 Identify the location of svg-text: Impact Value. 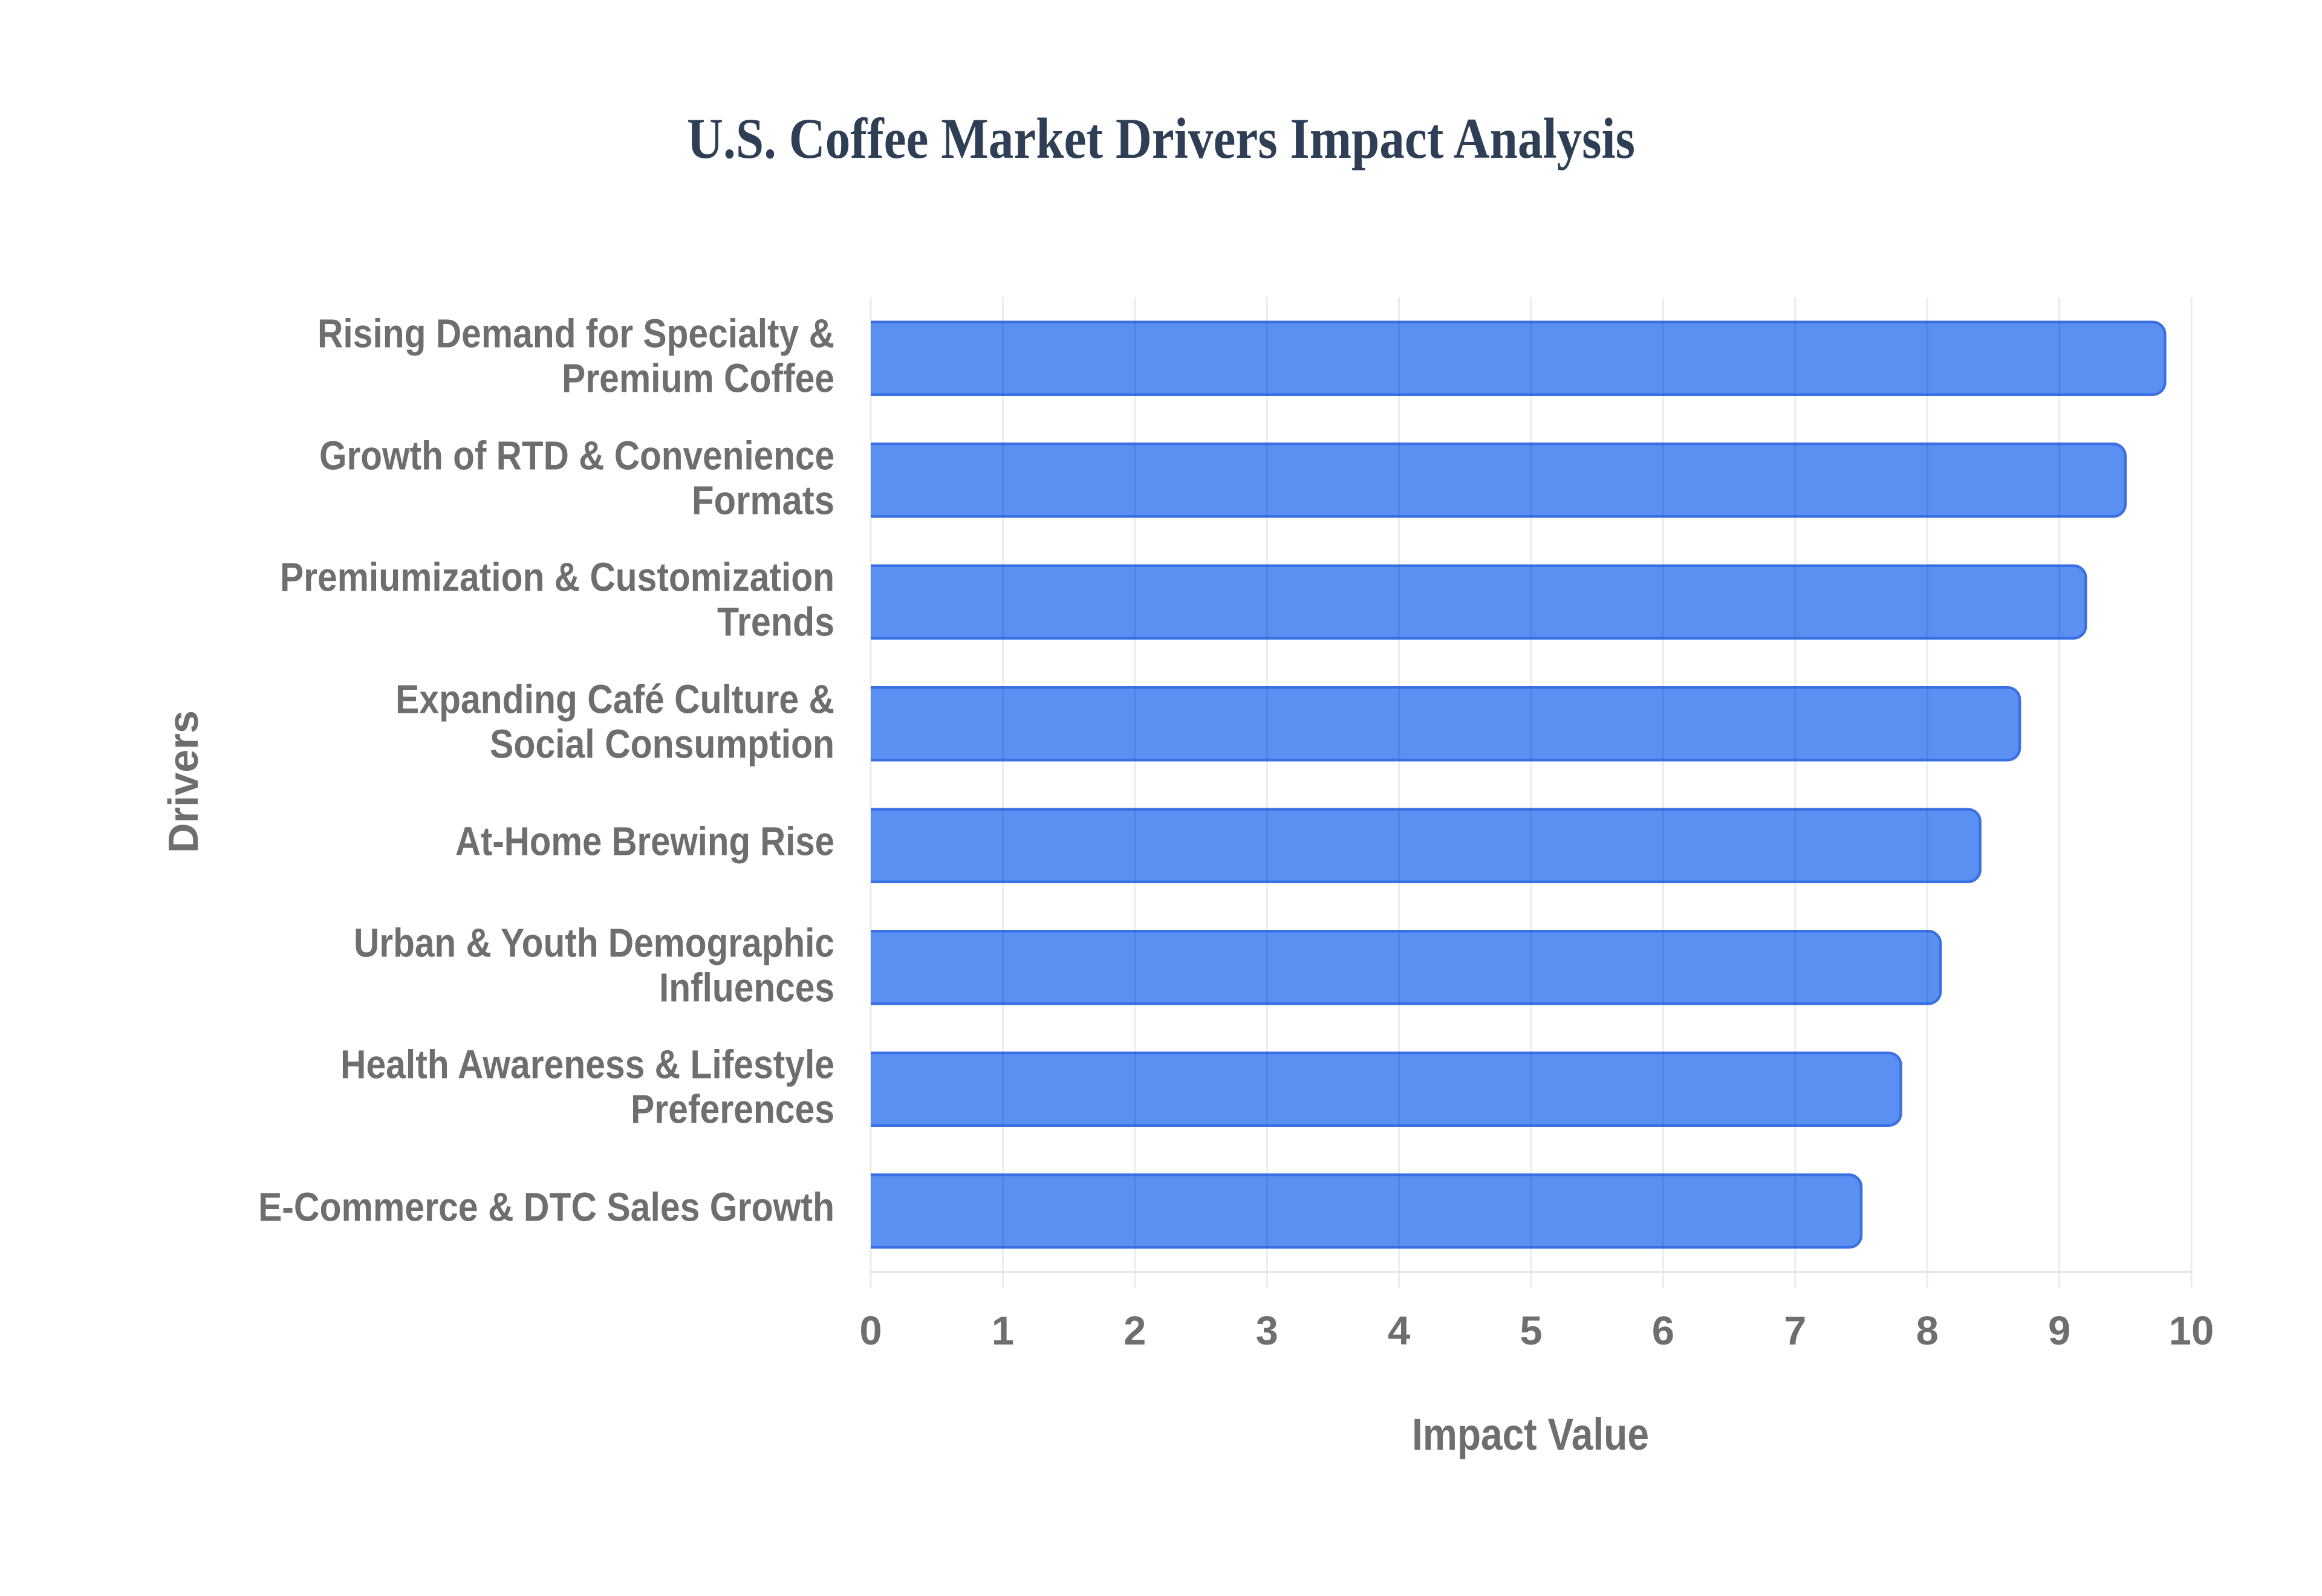
(1530, 1434).